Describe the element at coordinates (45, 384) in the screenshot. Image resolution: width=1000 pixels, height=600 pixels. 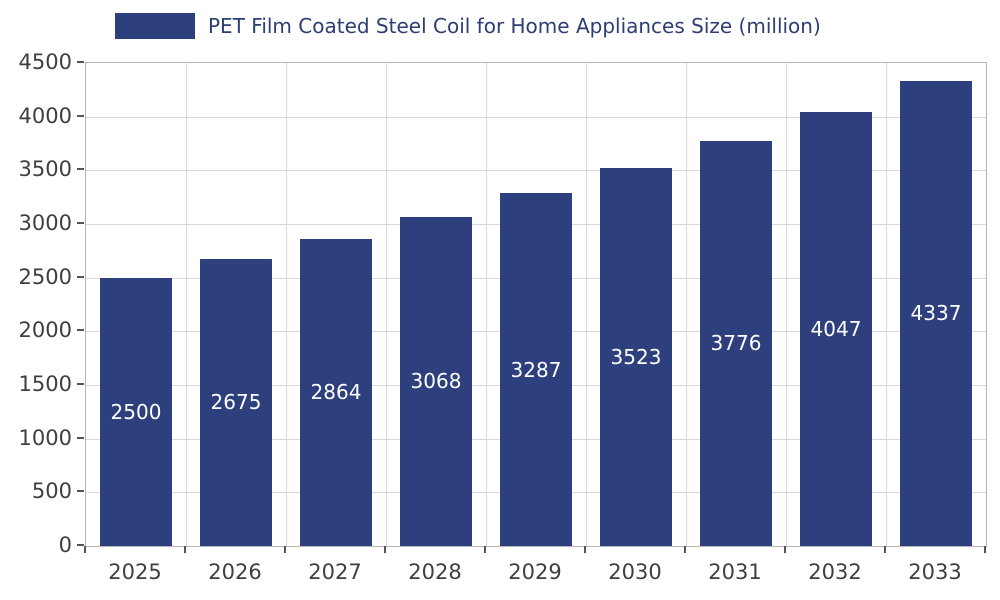
I see `y-tick-label: 1500` at that location.